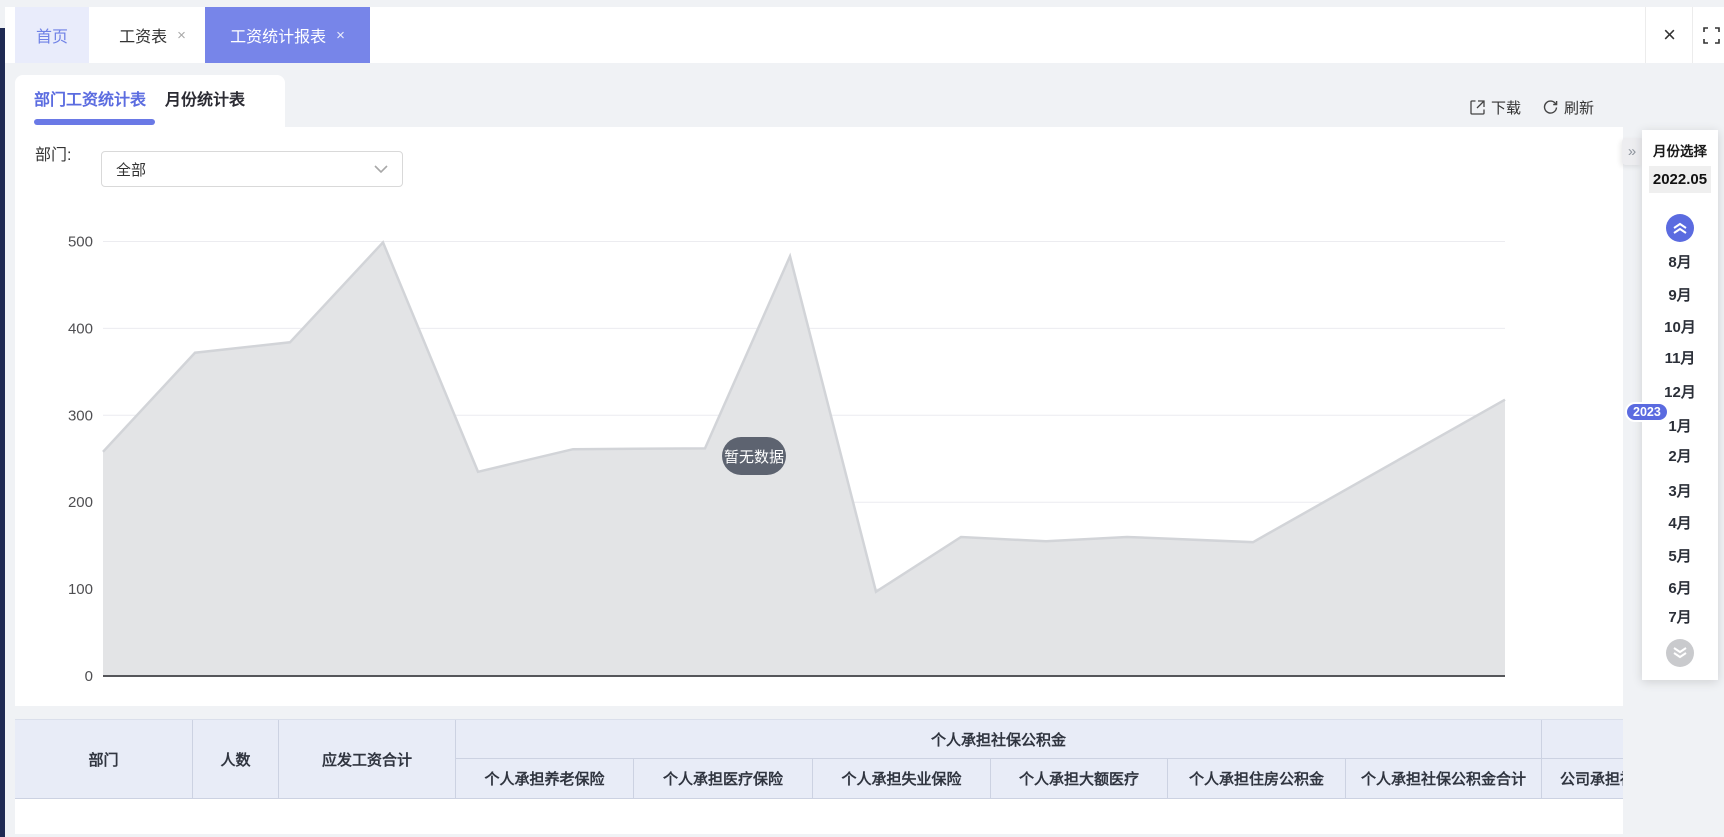 Image resolution: width=1724 pixels, height=837 pixels. Describe the element at coordinates (89, 676) in the screenshot. I see `svg-text: 0` at that location.